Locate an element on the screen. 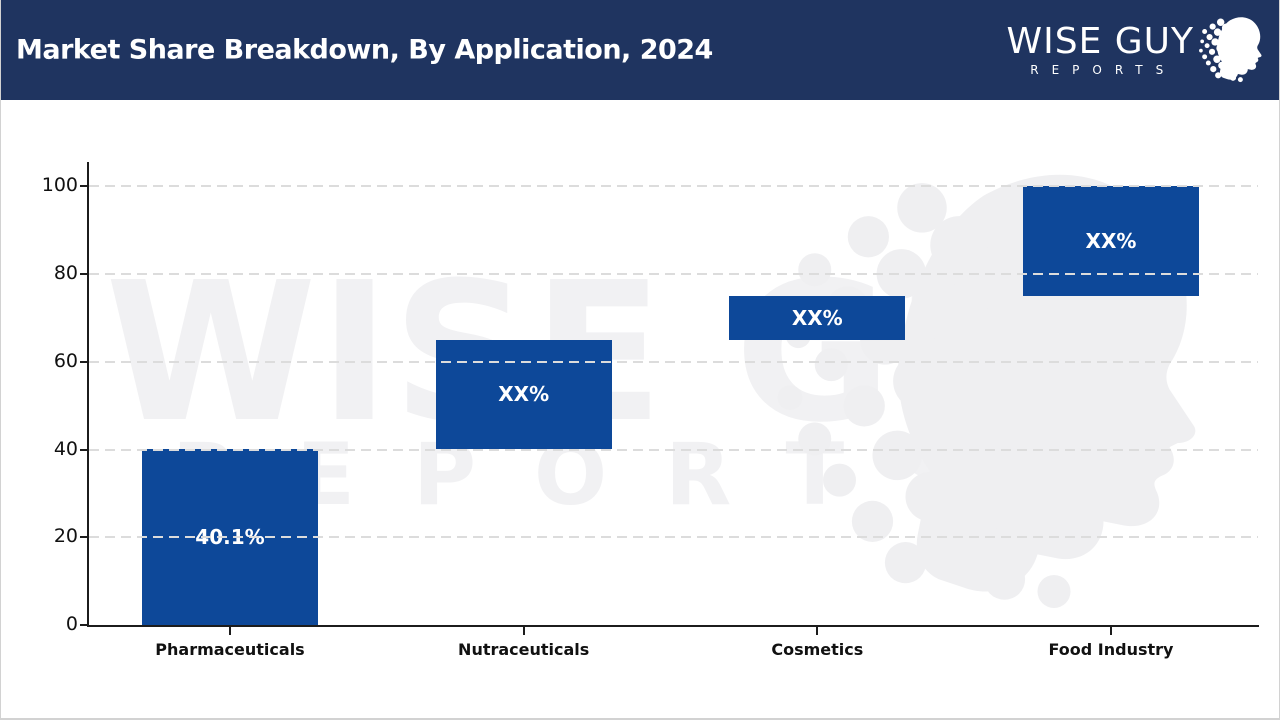  y-tick-label-20: 20 is located at coordinates (65, 536).